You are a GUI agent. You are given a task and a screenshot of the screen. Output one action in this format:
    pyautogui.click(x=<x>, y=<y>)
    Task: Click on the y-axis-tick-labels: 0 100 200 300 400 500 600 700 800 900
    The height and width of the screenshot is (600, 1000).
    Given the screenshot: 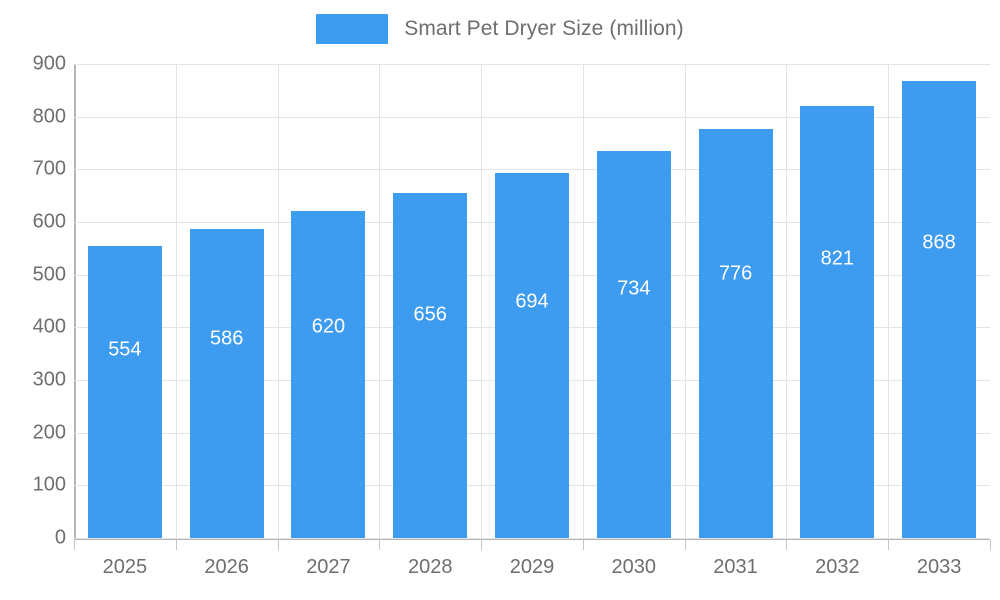 What is the action you would take?
    pyautogui.click(x=33, y=300)
    